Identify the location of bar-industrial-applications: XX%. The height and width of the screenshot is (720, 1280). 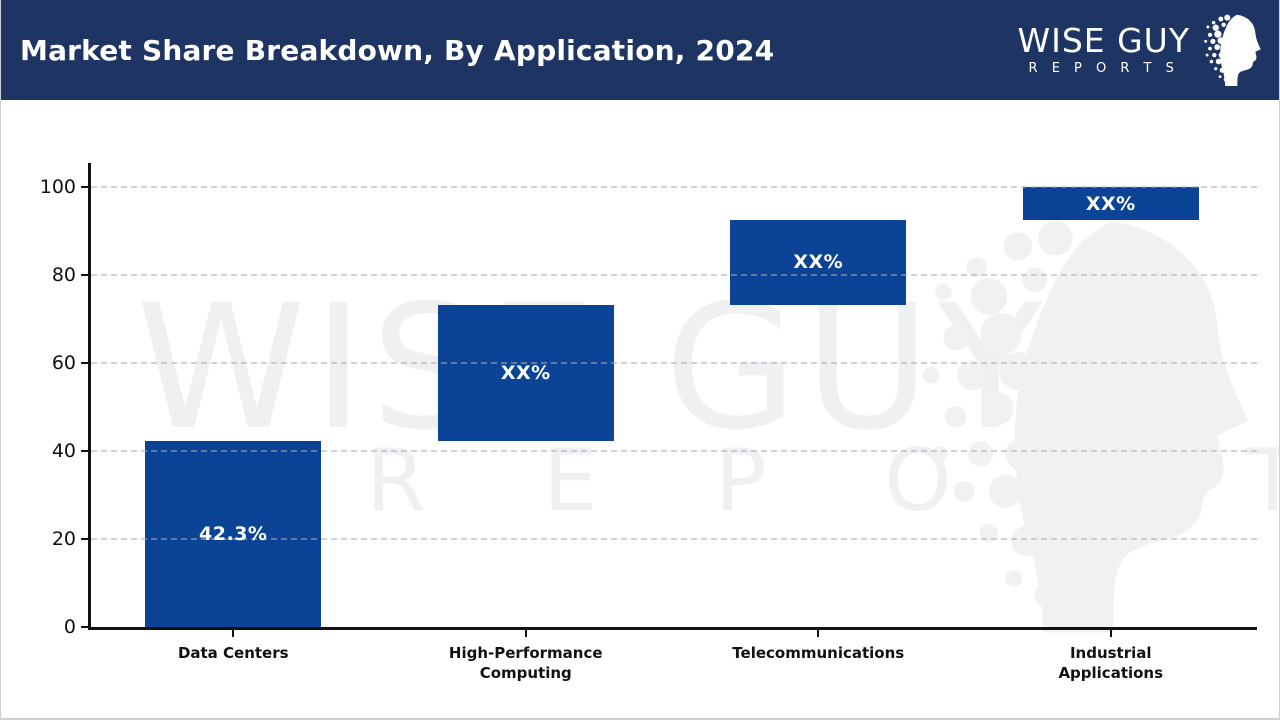
(1110, 203).